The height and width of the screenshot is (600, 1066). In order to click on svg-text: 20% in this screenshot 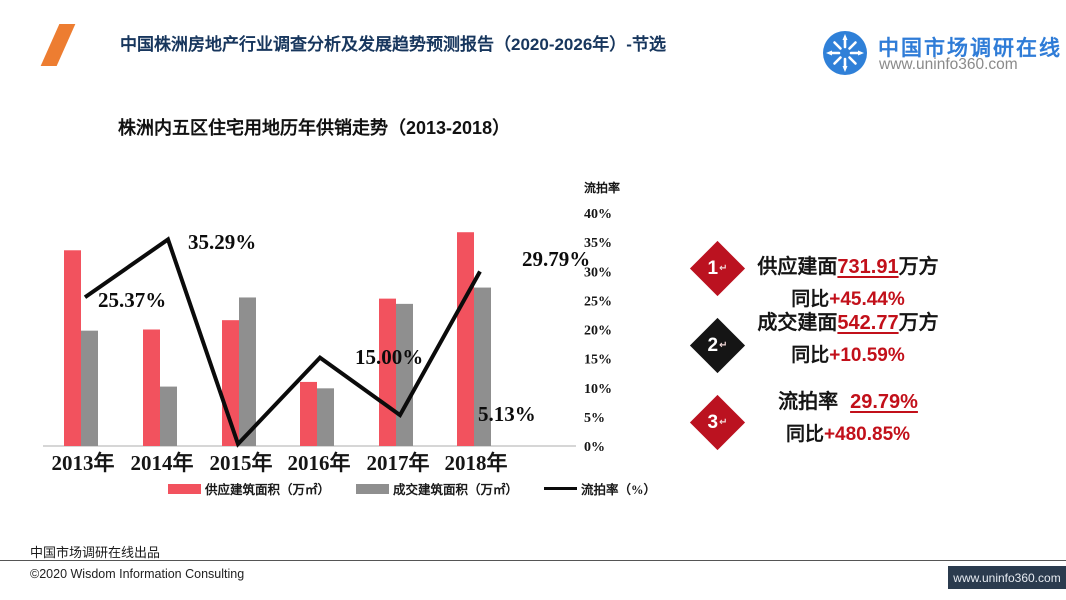, I will do `click(598, 331)`.